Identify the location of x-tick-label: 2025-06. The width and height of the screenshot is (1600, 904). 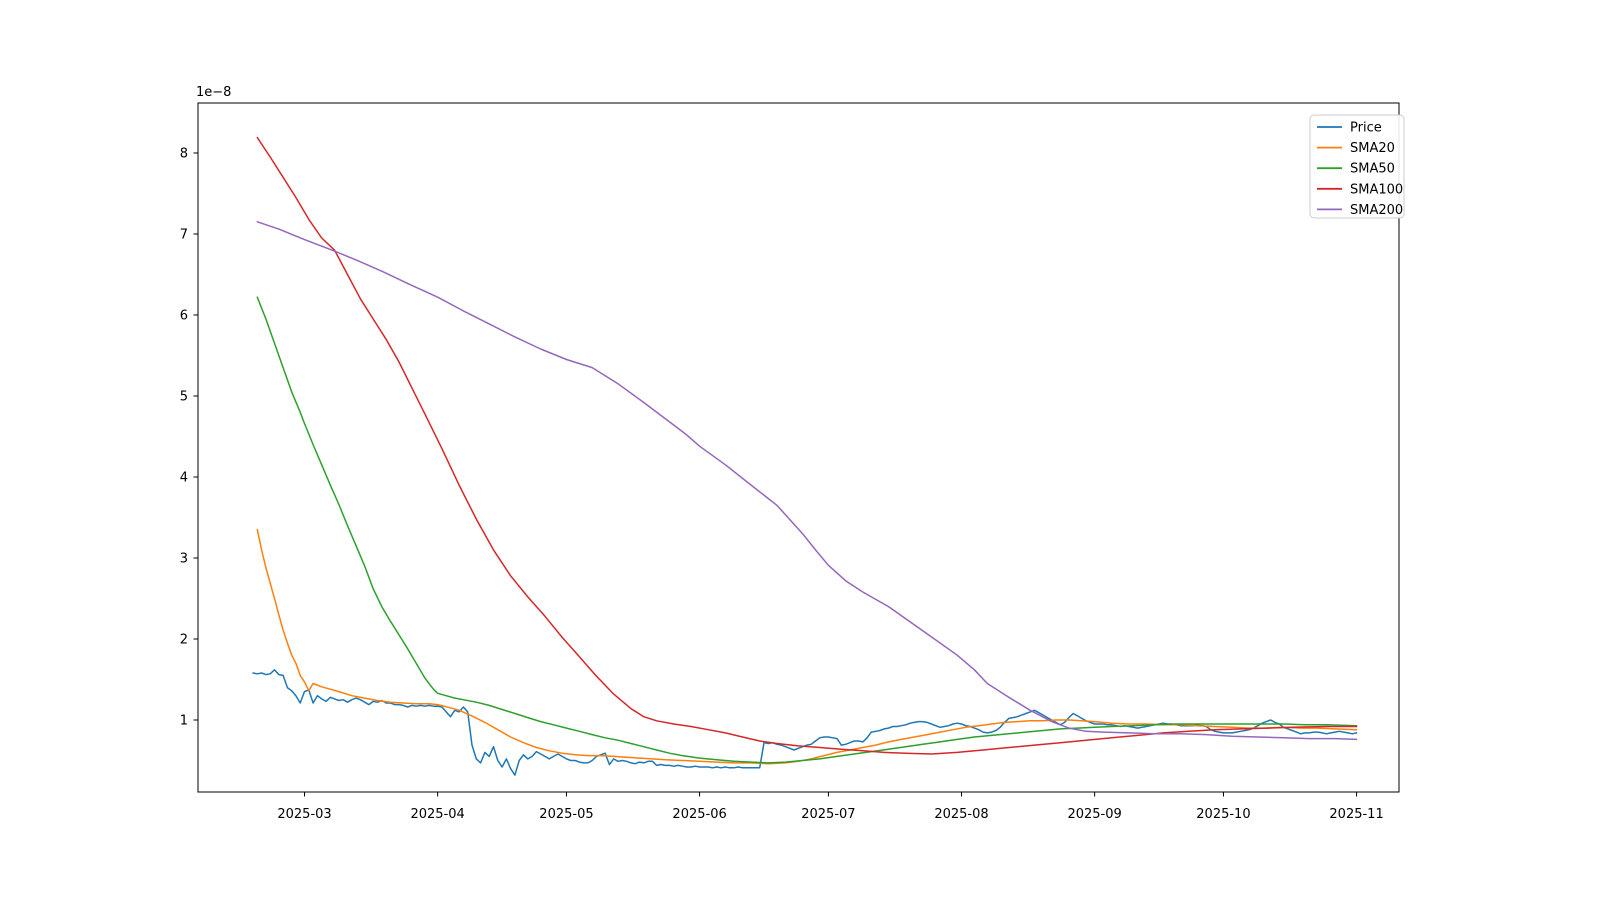
(699, 814).